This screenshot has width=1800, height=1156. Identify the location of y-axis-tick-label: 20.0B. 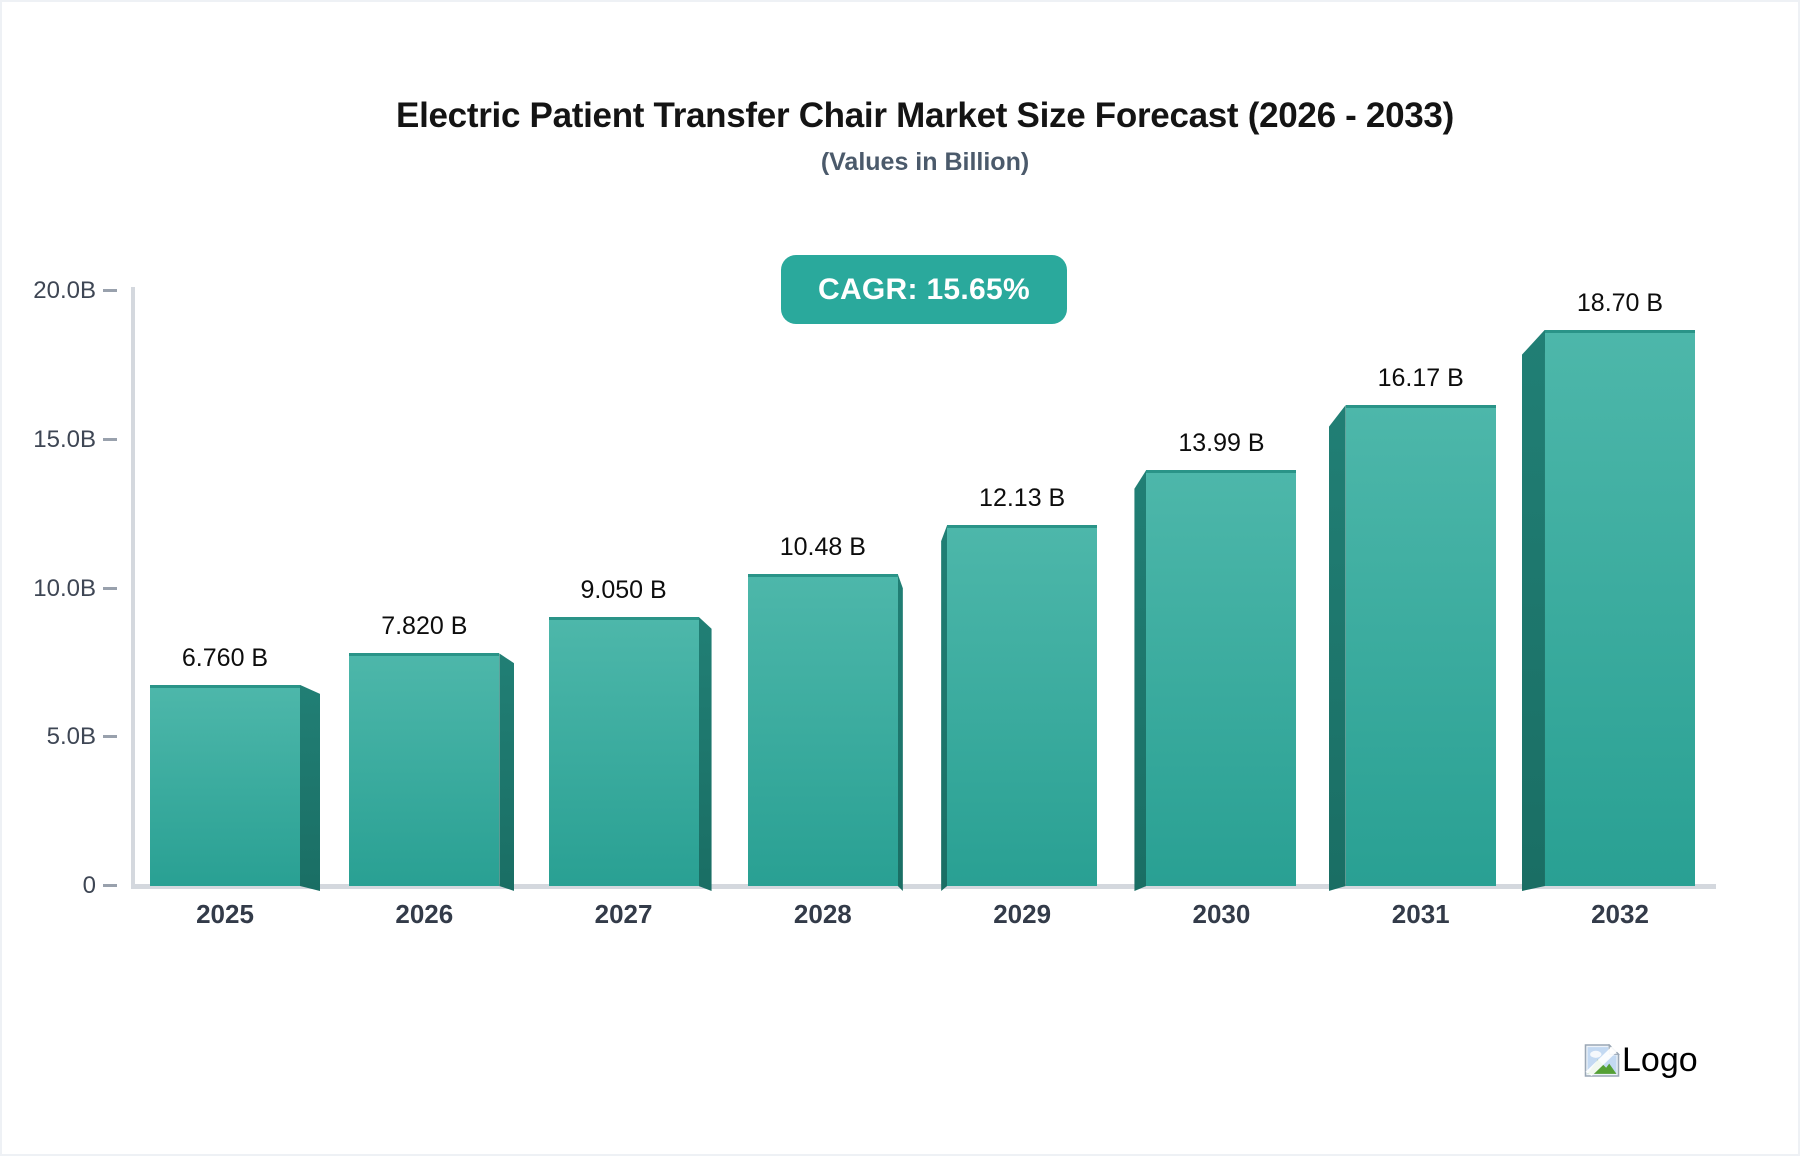
(64, 290).